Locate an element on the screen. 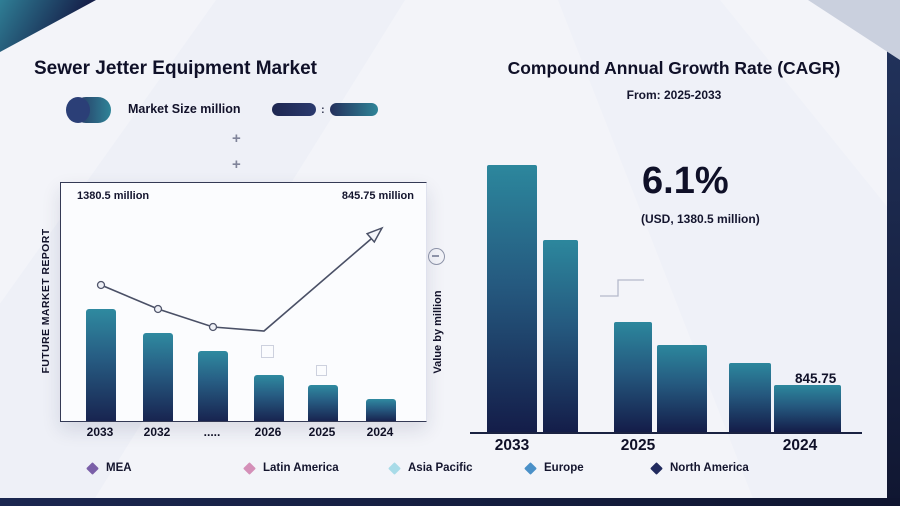 This screenshot has height=506, width=900. x-label-2024-right: 2024 is located at coordinates (800, 445).